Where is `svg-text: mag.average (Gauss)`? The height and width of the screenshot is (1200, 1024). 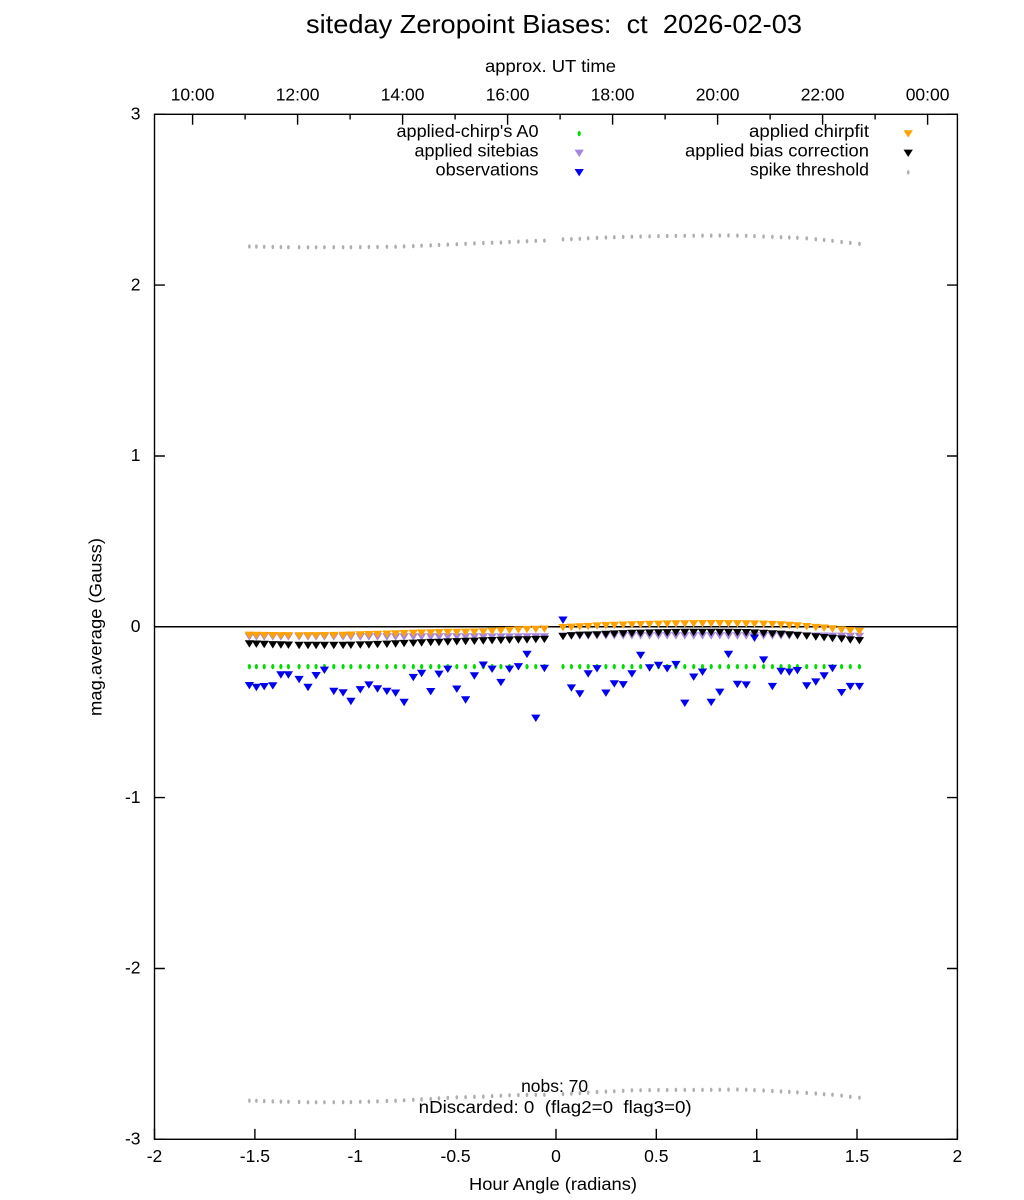 svg-text: mag.average (Gauss) is located at coordinates (96, 627).